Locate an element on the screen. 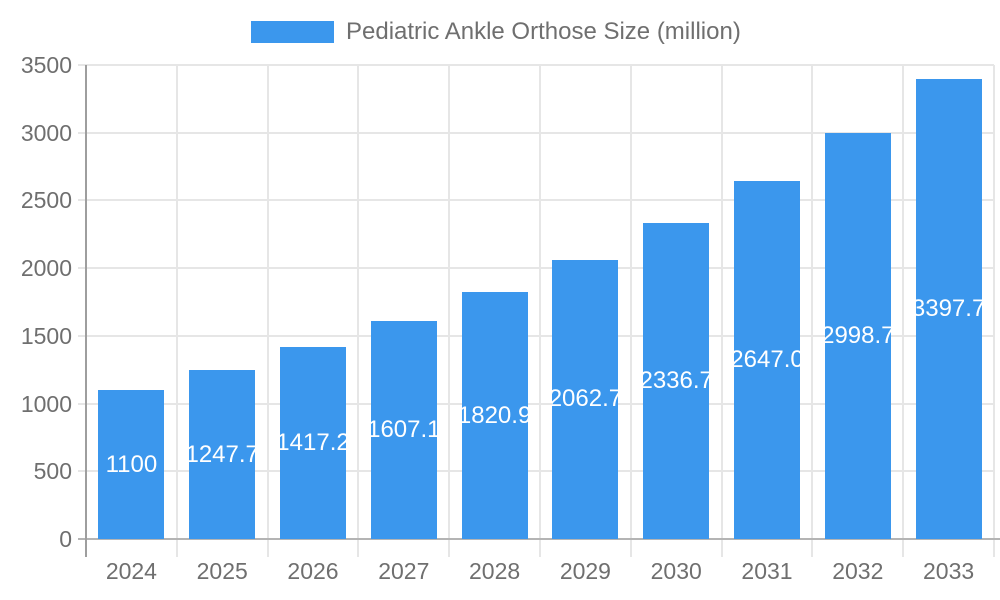 The height and width of the screenshot is (600, 1000). bar-2031: 2647.0 is located at coordinates (767, 359).